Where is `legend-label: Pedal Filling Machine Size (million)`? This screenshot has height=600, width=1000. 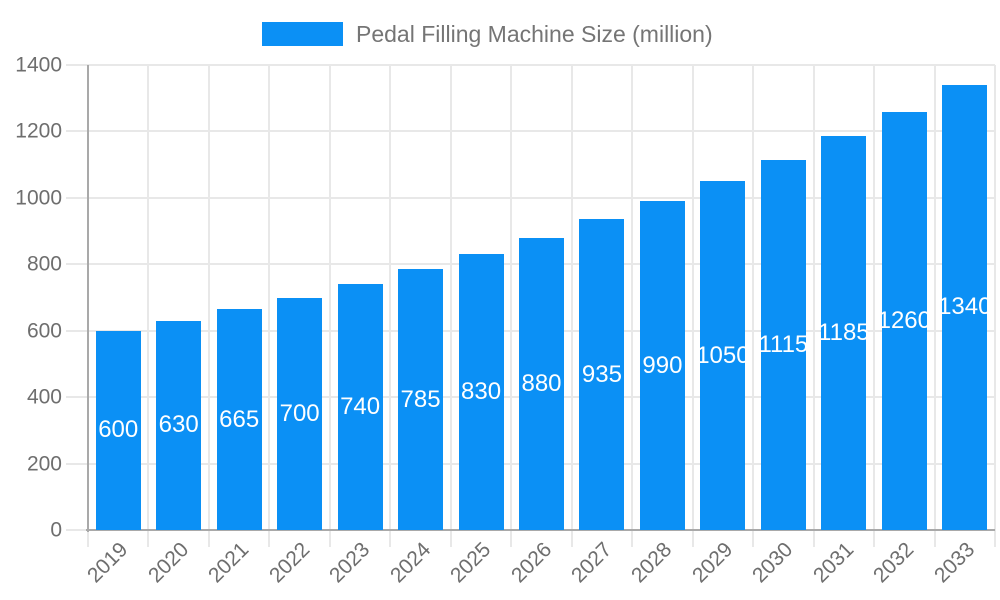 legend-label: Pedal Filling Machine Size (million) is located at coordinates (534, 34).